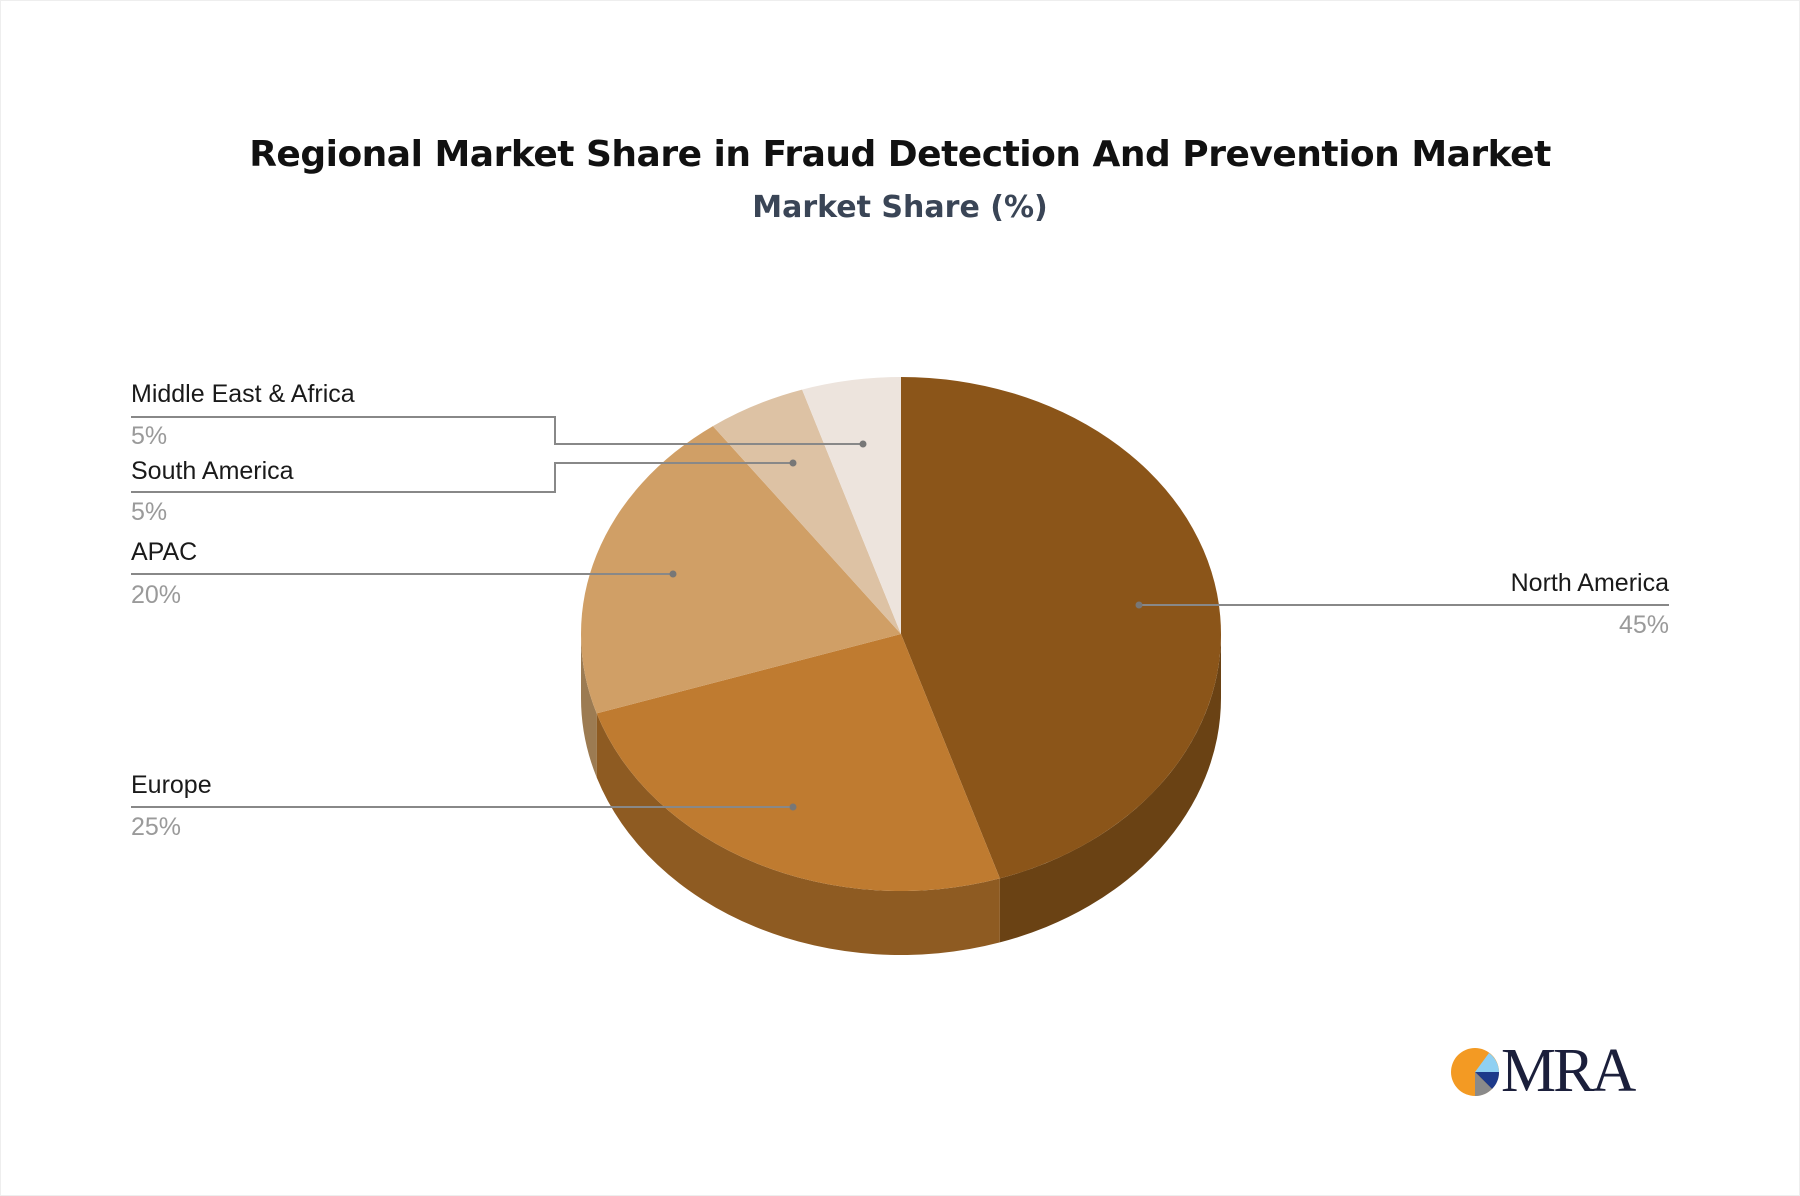 The height and width of the screenshot is (1196, 1800). What do you see at coordinates (900, 207) in the screenshot?
I see `chart-subtitle: Market Share (%)` at bounding box center [900, 207].